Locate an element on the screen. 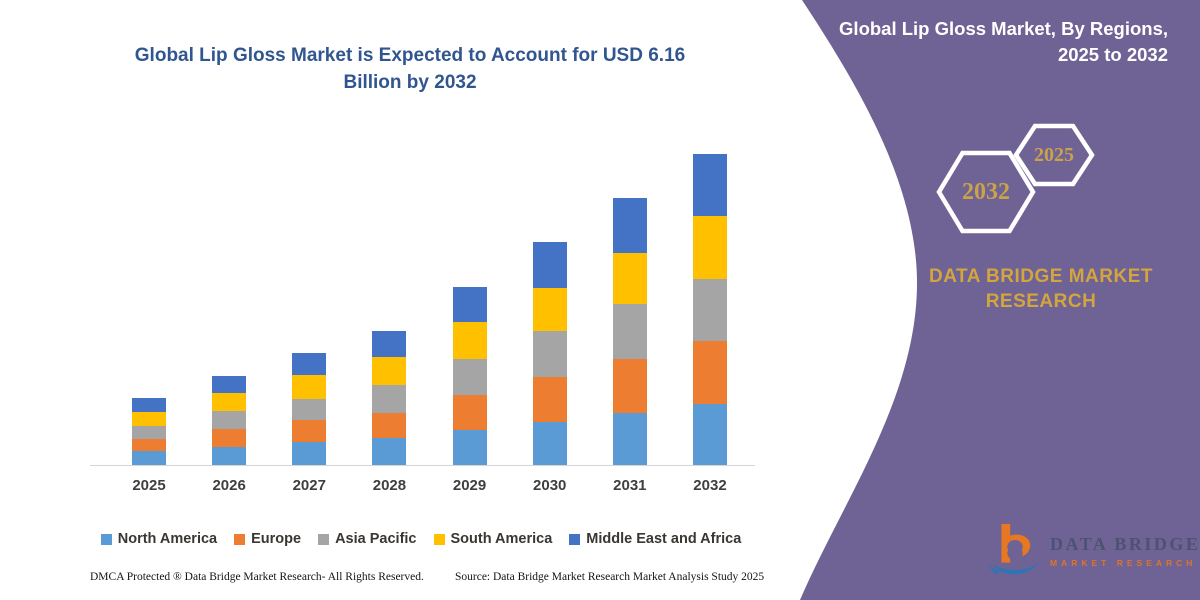 The image size is (1200, 600). x-axis-label-cell: 2025 is located at coordinates (149, 485).